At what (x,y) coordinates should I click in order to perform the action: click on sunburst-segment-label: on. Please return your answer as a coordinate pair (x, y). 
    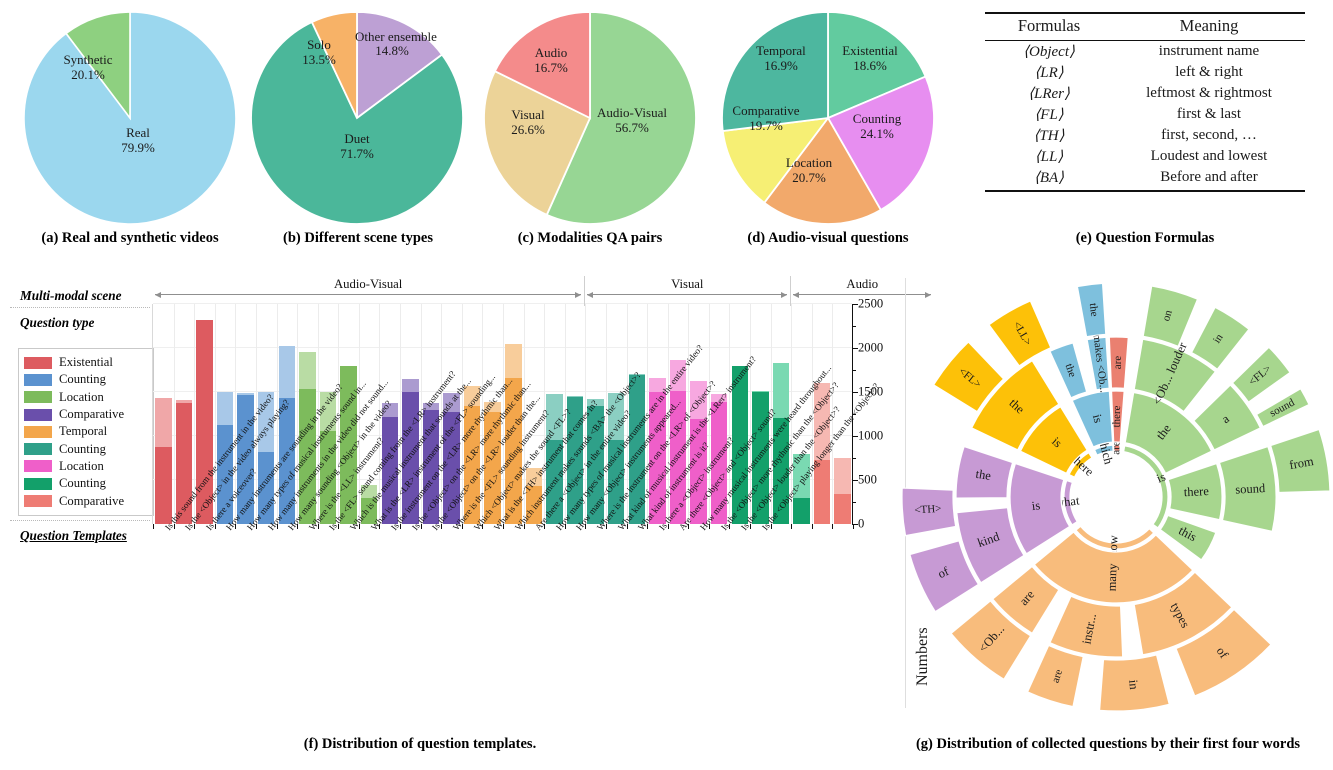
    Looking at the image, I should click on (1167, 315).